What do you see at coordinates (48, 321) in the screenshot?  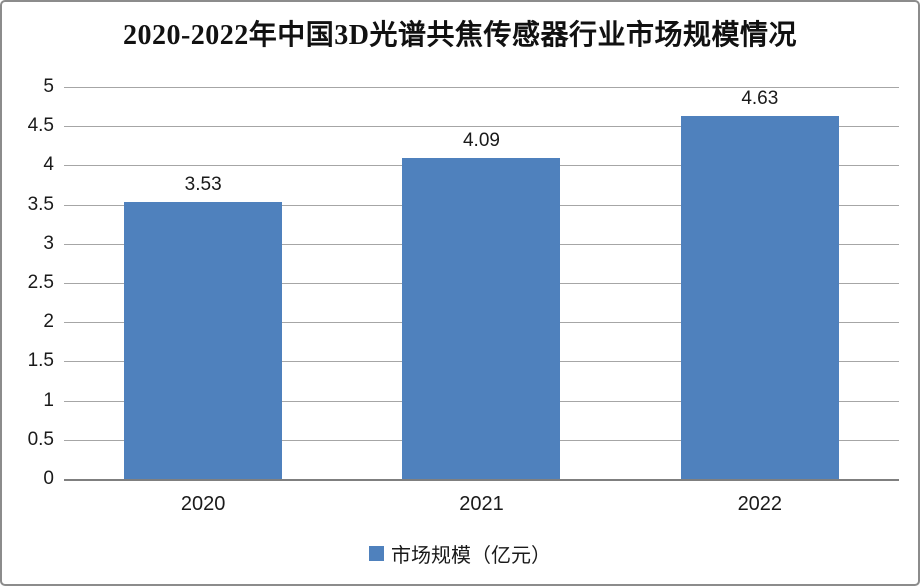 I see `y-tick-label: 2` at bounding box center [48, 321].